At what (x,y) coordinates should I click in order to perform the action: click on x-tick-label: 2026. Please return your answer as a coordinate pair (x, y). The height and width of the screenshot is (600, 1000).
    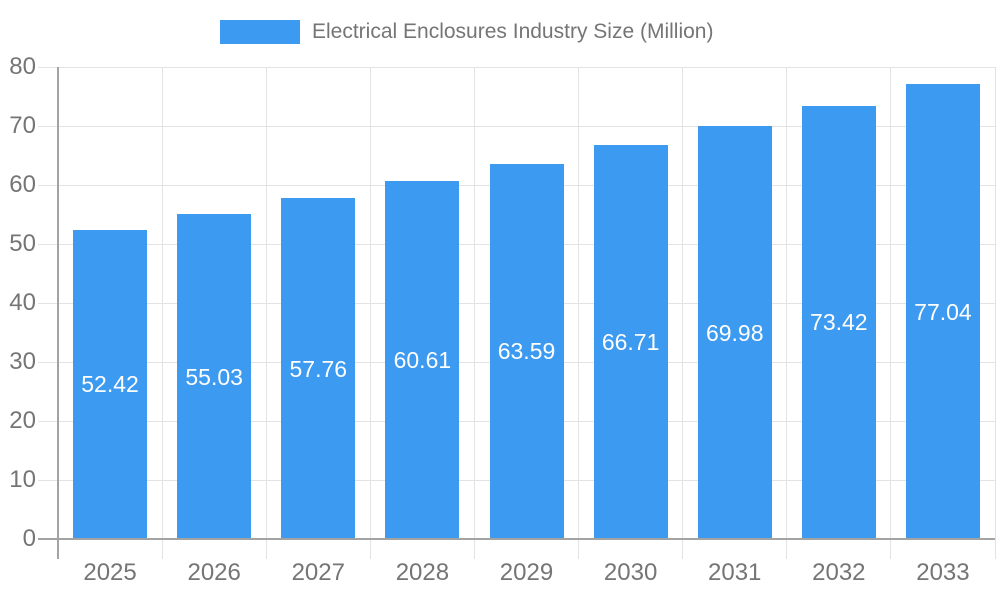
    Looking at the image, I should click on (214, 572).